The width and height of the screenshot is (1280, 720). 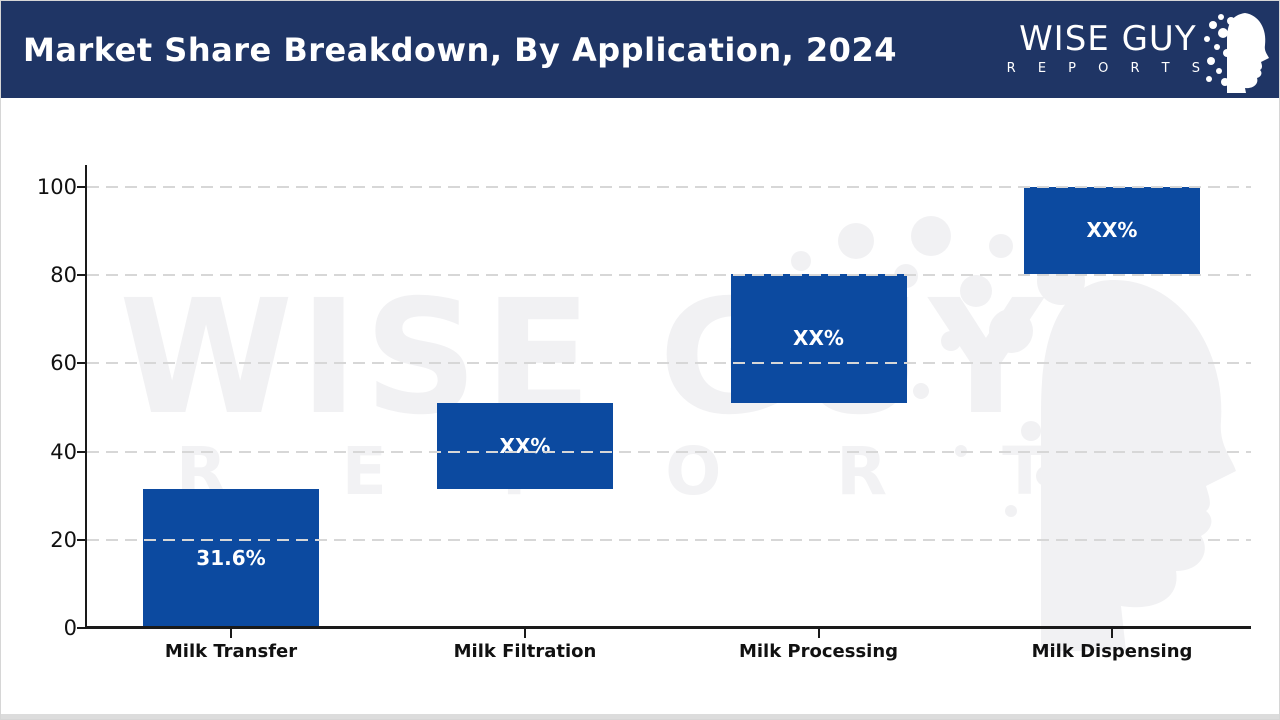 I want to click on x-tick-label-milk-processing: Milk Processing, so click(x=818, y=651).